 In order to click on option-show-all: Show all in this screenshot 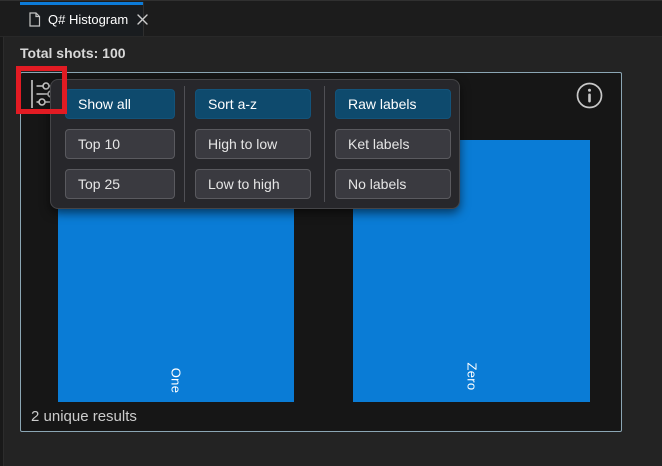, I will do `click(120, 104)`.